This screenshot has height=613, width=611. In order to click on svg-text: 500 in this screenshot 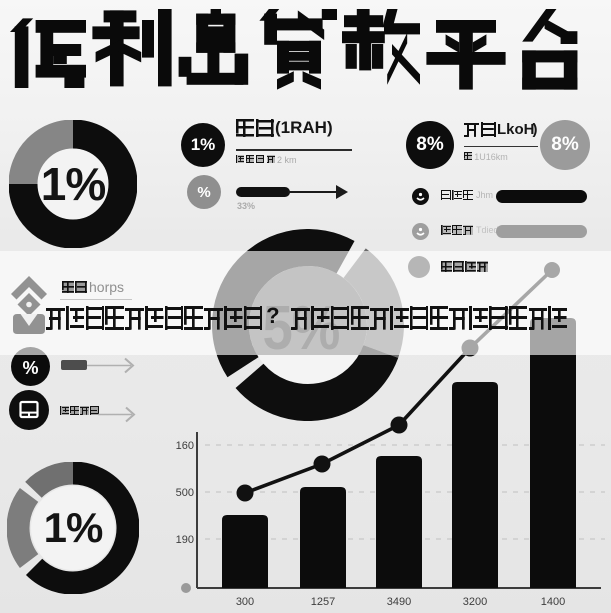, I will do `click(185, 493)`.